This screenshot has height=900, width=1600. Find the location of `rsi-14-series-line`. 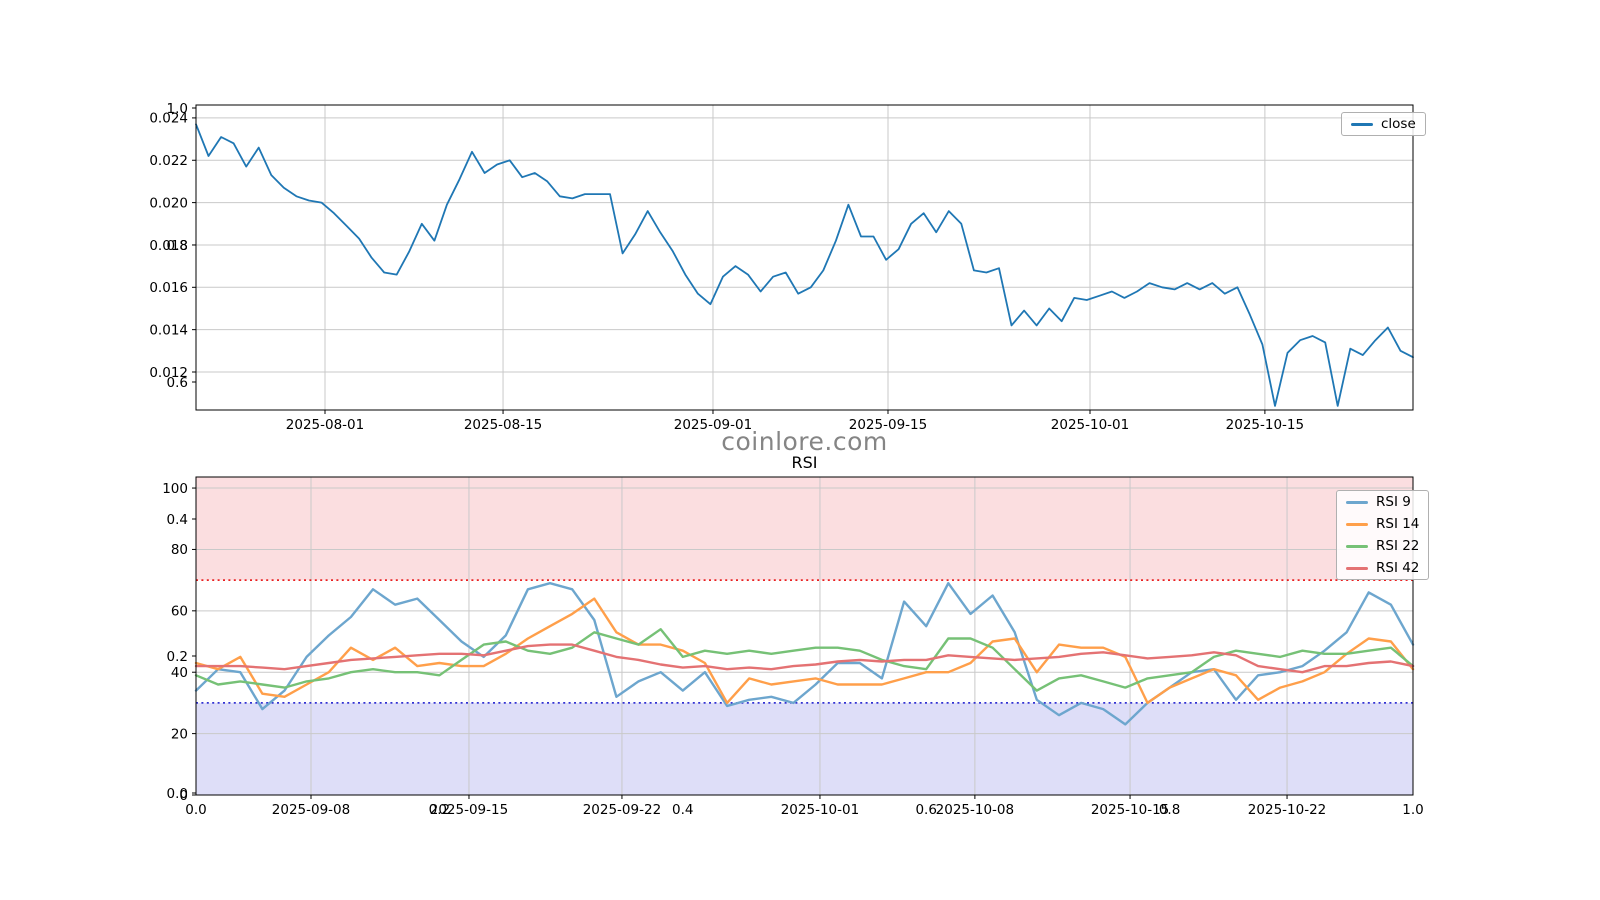

rsi-14-series-line is located at coordinates (804, 651).